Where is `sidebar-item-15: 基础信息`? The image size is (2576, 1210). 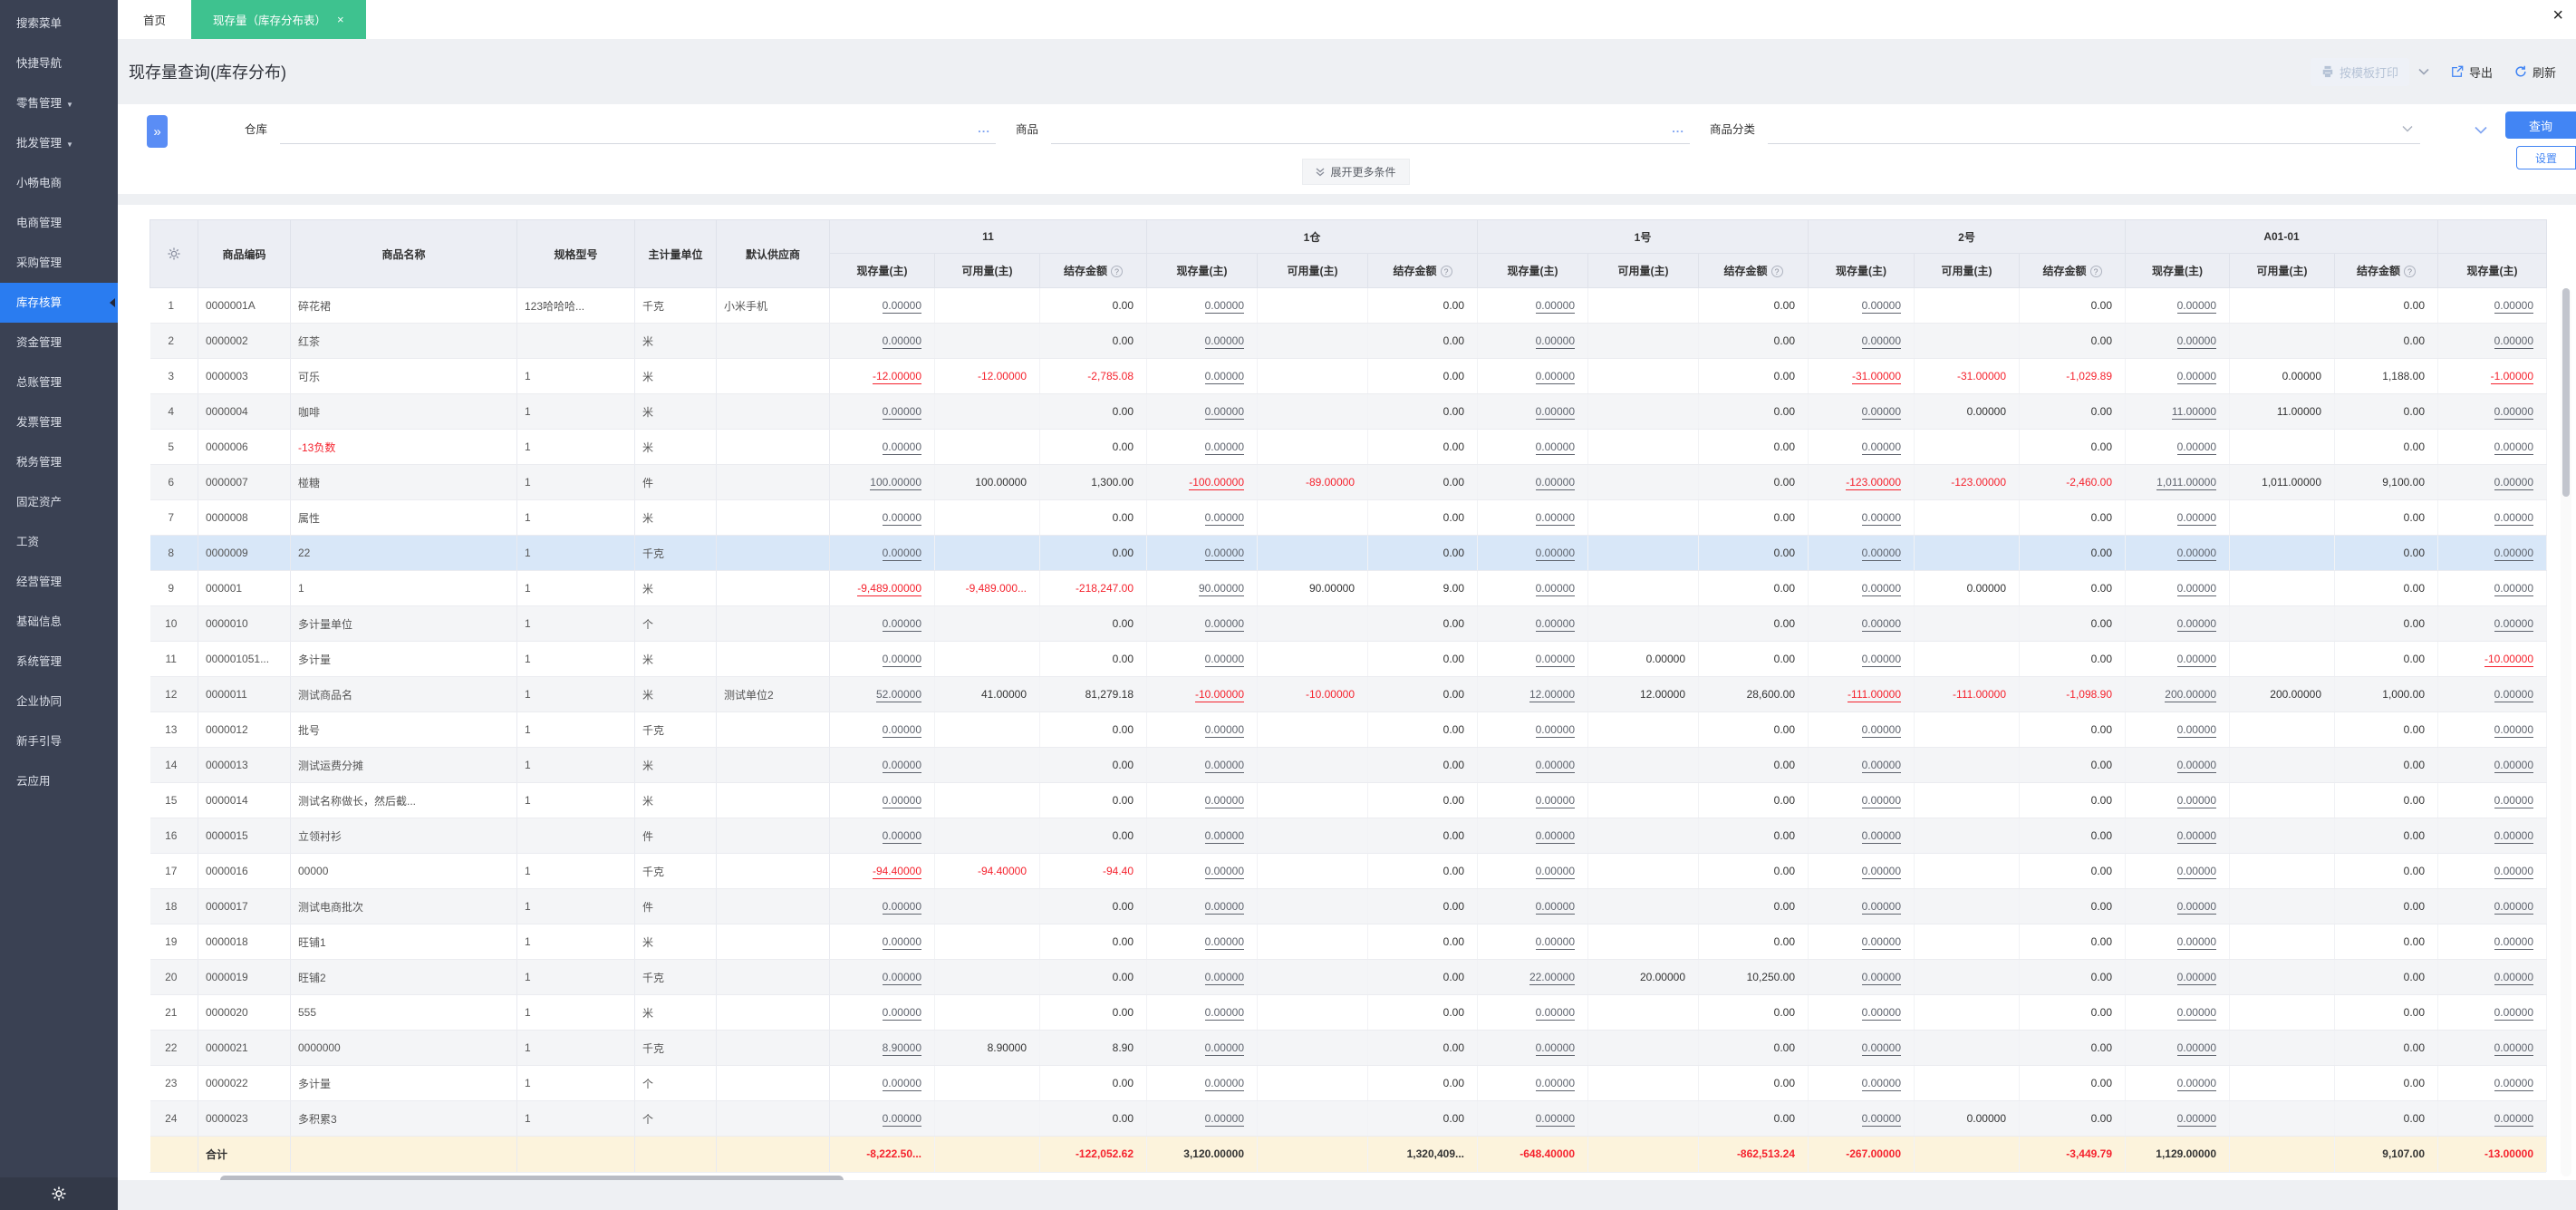 sidebar-item-15: 基础信息 is located at coordinates (59, 622).